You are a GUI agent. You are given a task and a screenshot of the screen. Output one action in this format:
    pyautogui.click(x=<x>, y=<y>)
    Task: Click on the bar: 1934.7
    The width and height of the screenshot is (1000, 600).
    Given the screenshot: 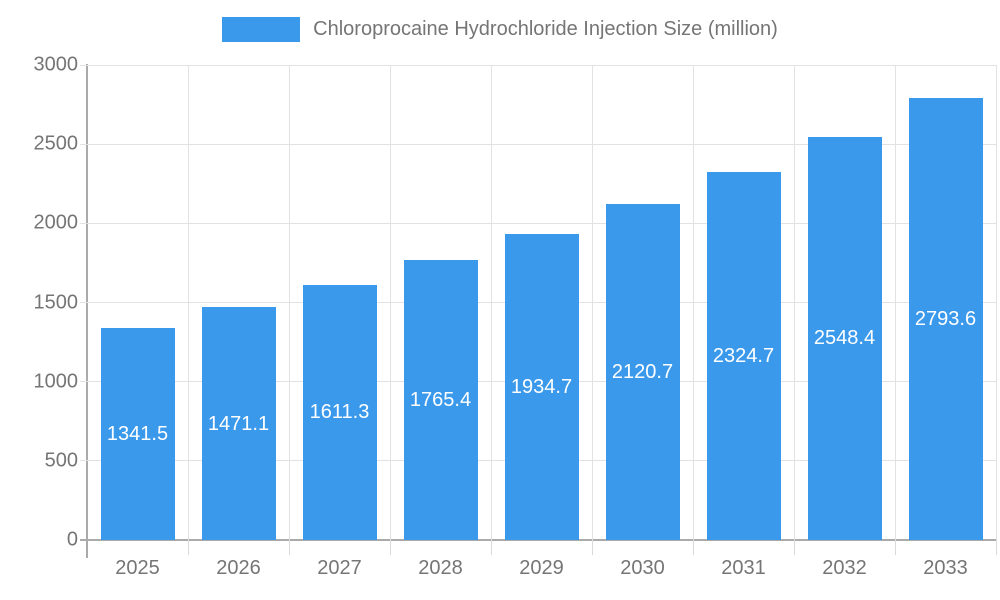 What is the action you would take?
    pyautogui.click(x=541, y=386)
    